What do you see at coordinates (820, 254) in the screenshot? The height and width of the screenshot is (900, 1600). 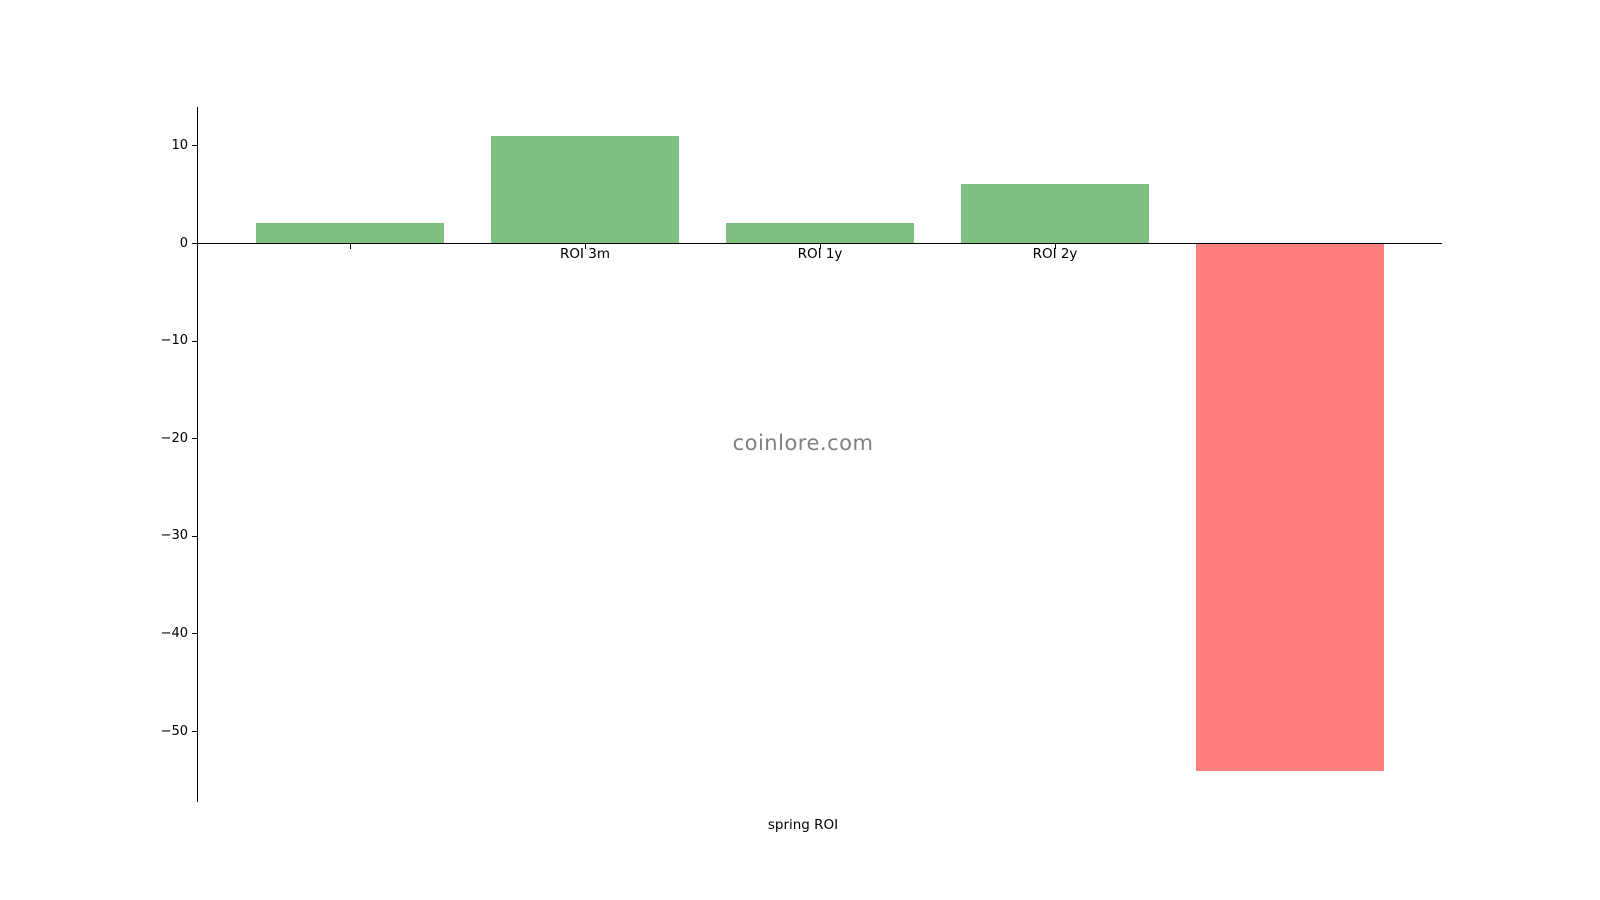 I see `x-tick-label: ROI 1y` at bounding box center [820, 254].